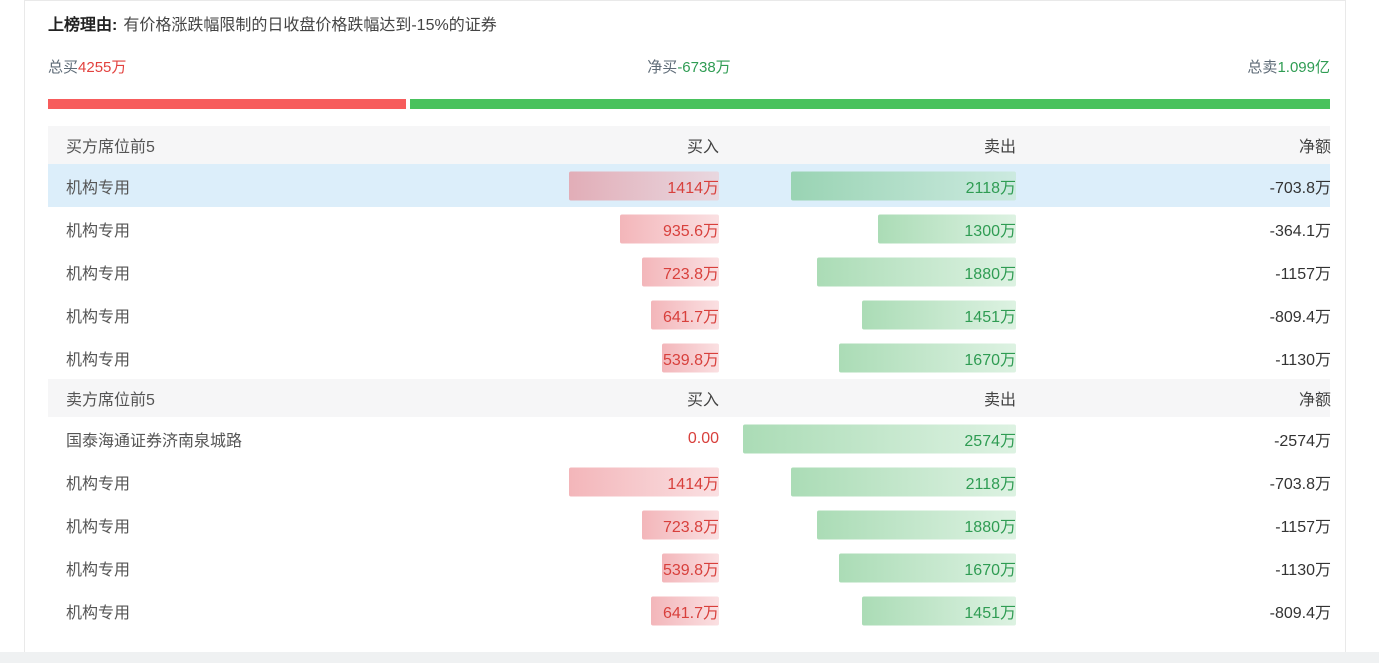  I want to click on buy-sell-ratio-bar, so click(689, 104).